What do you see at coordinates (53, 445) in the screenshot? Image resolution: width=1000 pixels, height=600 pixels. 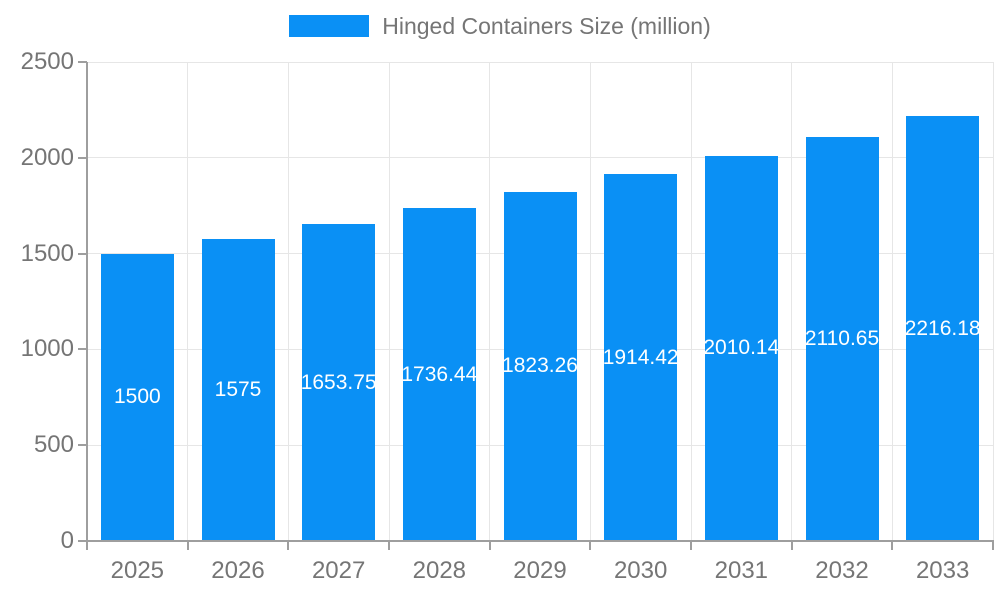 I see `y-tick-label: 500` at bounding box center [53, 445].